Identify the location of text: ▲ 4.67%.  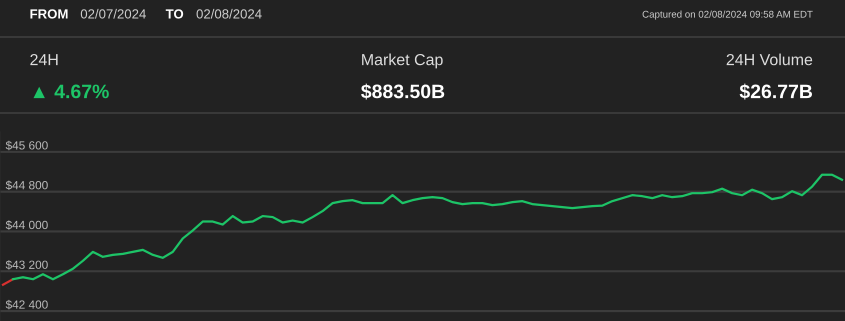
(71, 91).